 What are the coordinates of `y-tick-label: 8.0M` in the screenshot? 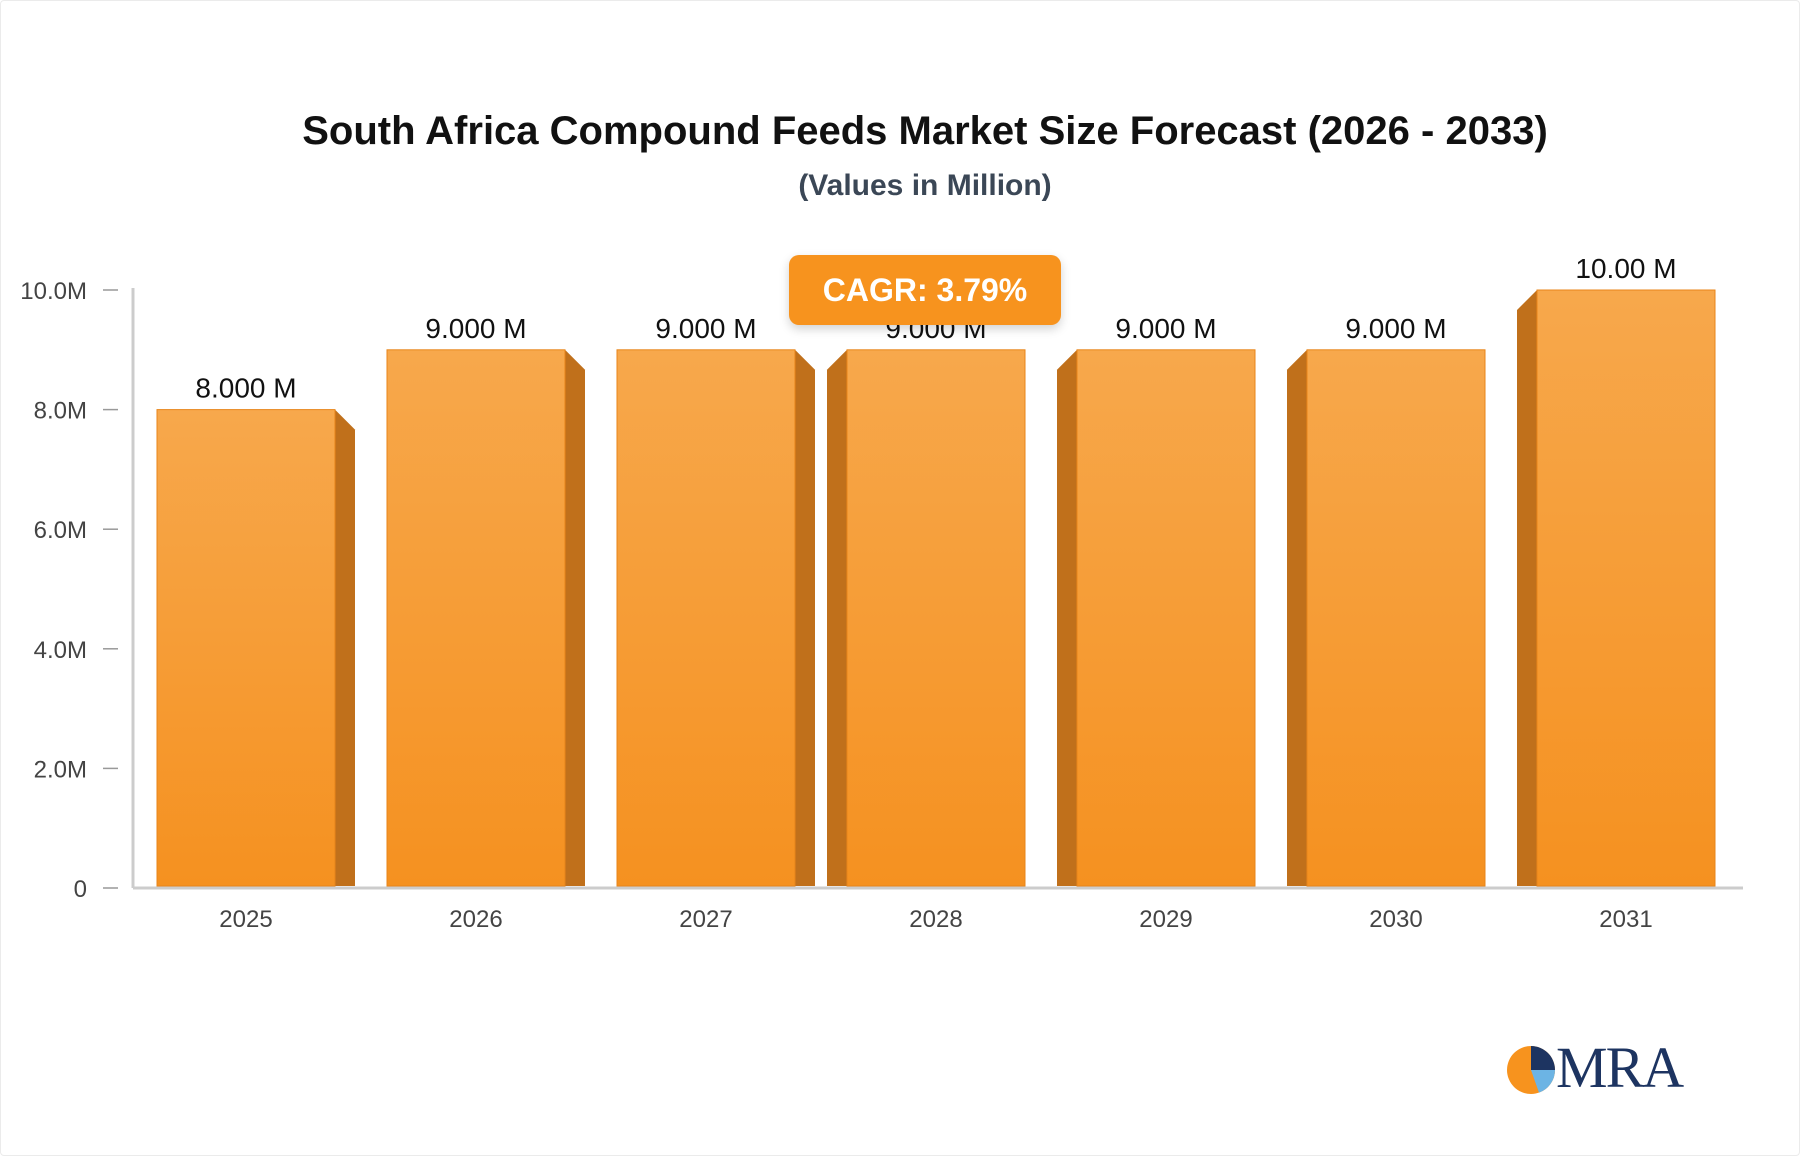 It's located at (60, 411).